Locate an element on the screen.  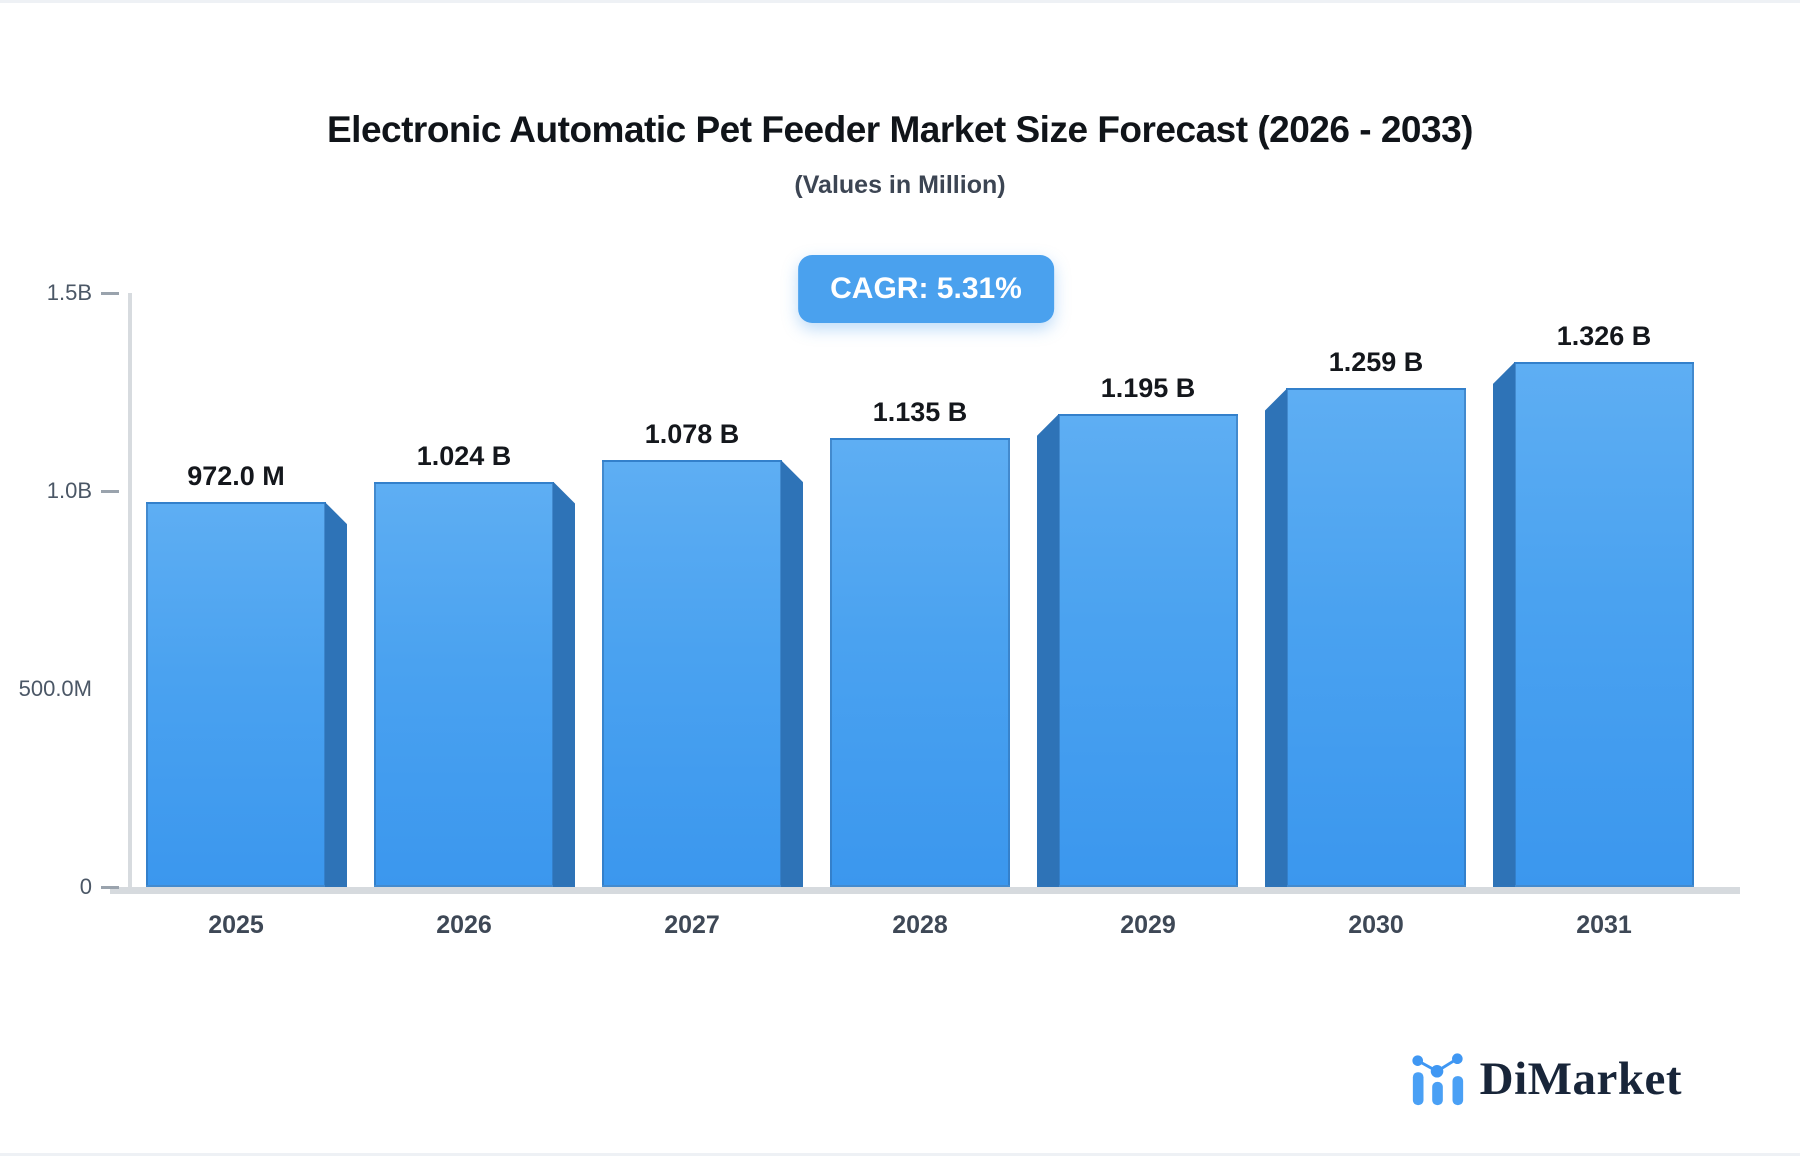
x-axis-label: 2028 is located at coordinates (920, 925).